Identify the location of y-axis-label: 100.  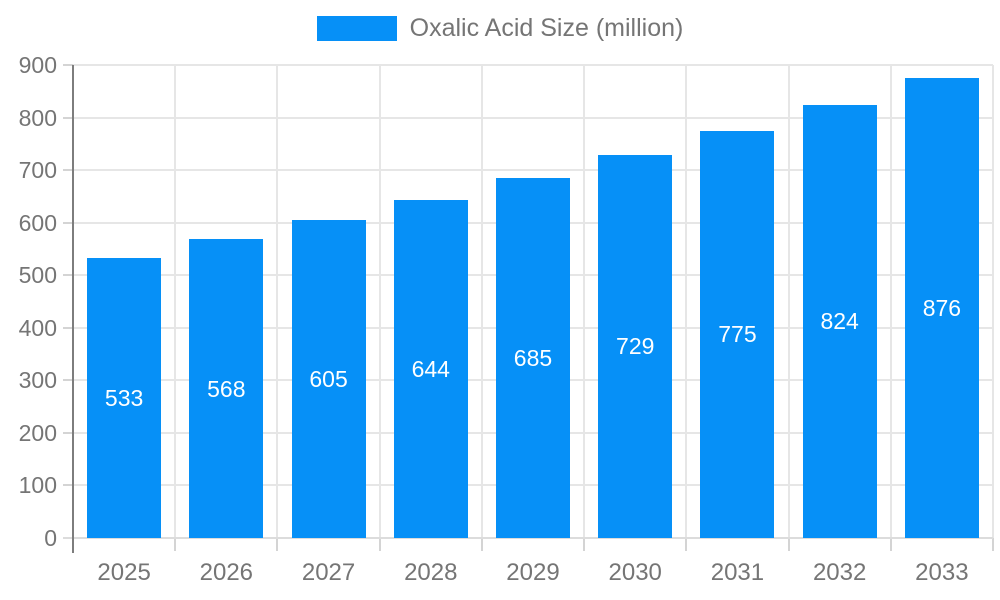
(37, 485).